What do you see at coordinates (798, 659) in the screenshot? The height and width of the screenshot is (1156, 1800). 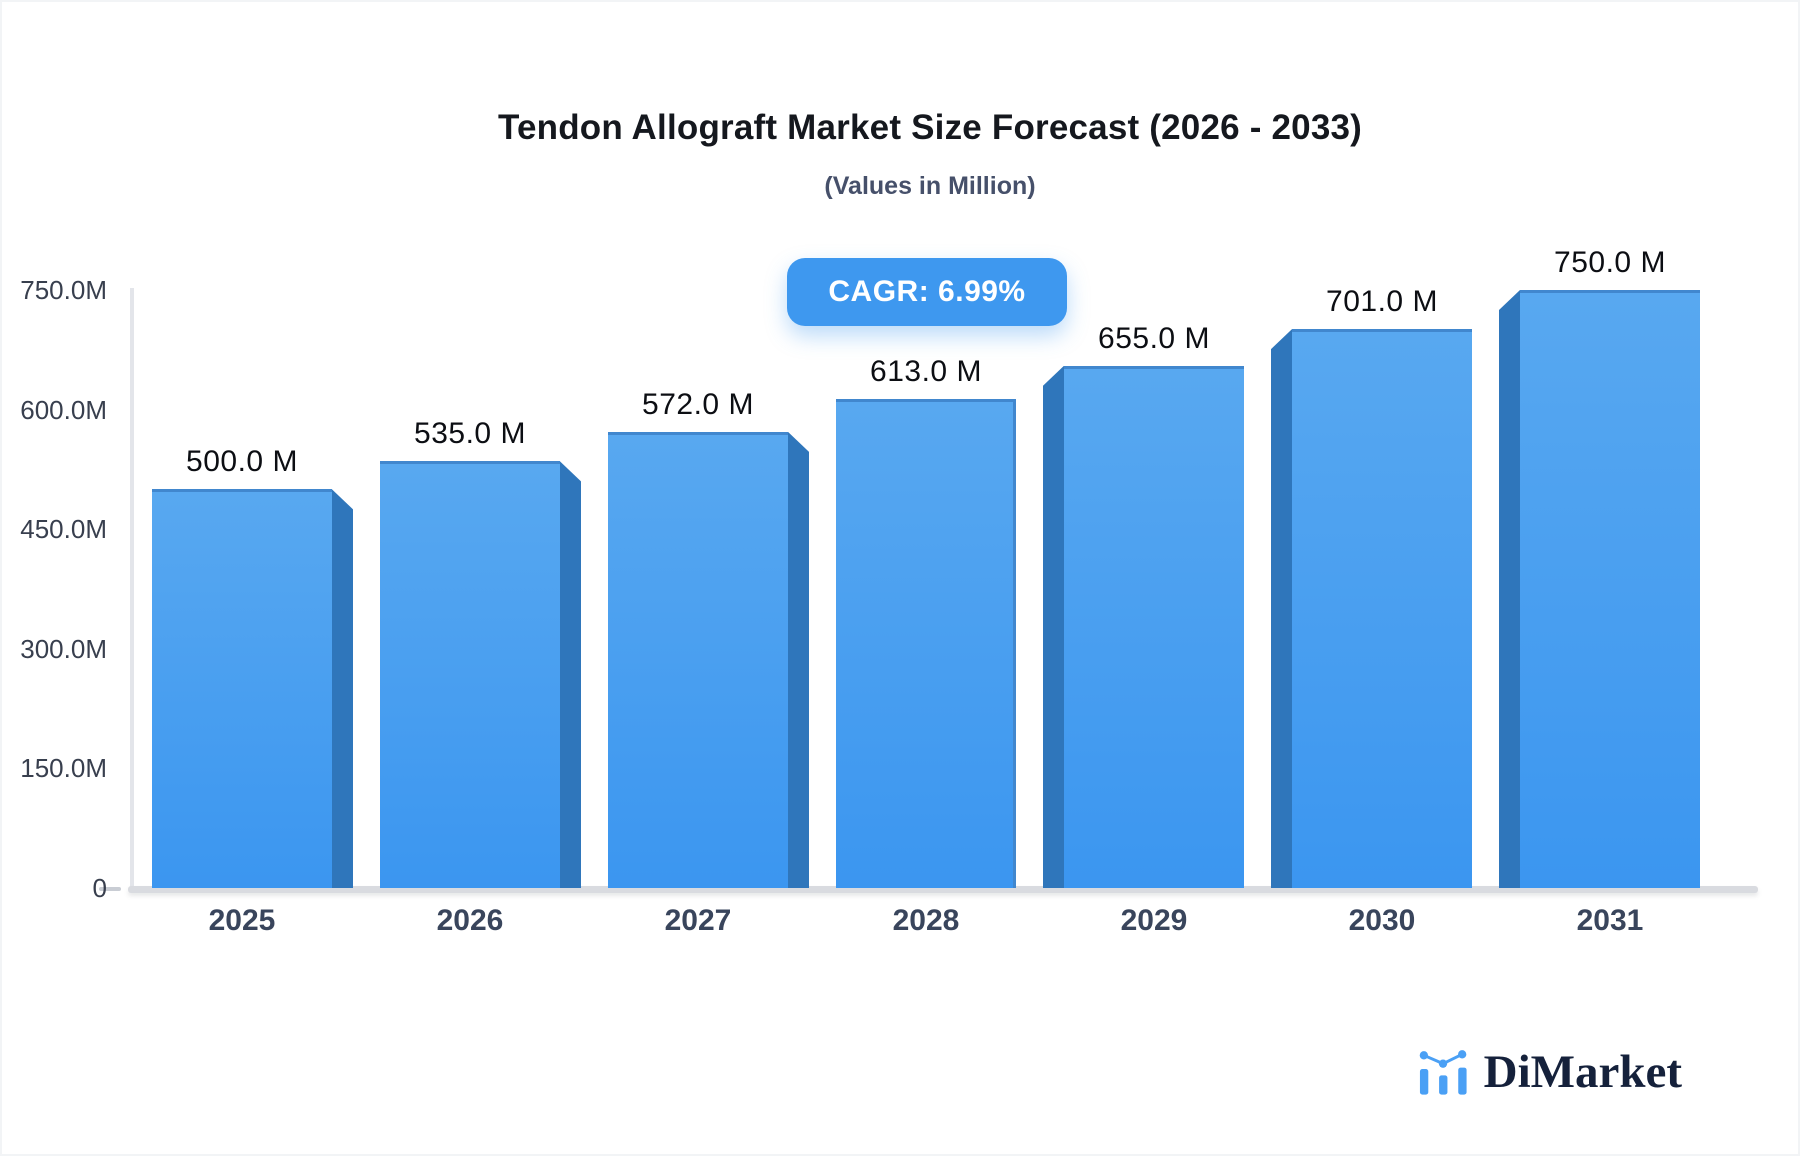 I see `bar-2027-side-face` at bounding box center [798, 659].